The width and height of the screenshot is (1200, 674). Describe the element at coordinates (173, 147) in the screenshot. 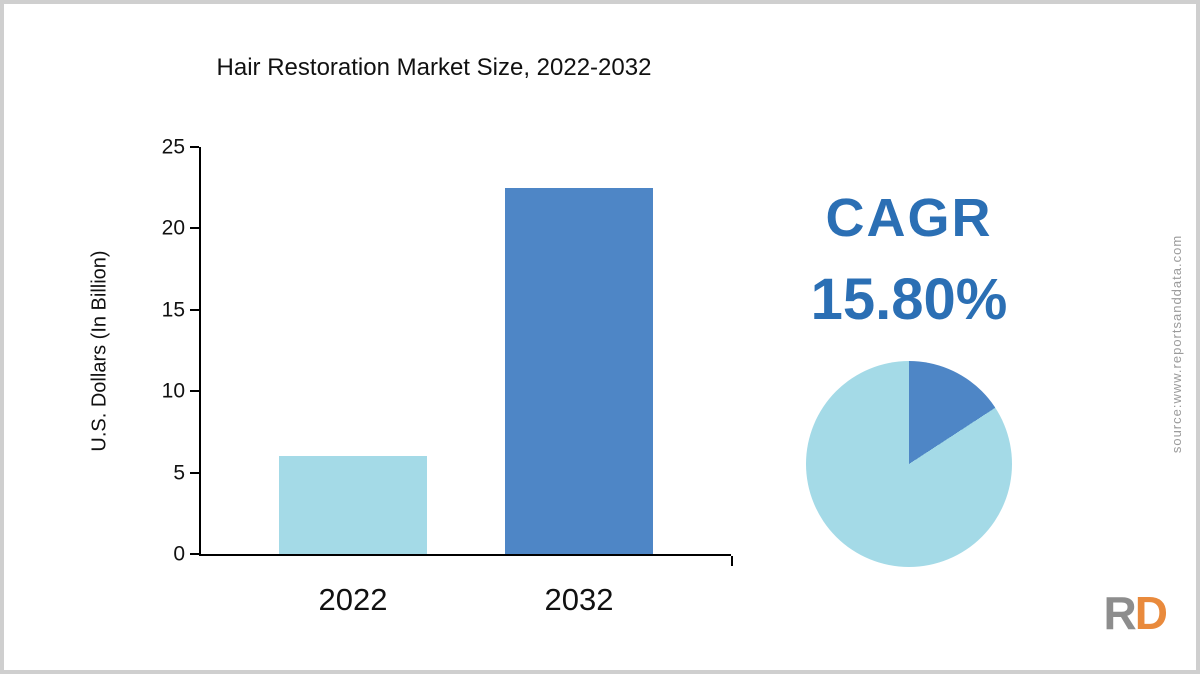

I see `y-tick-label: 25` at that location.